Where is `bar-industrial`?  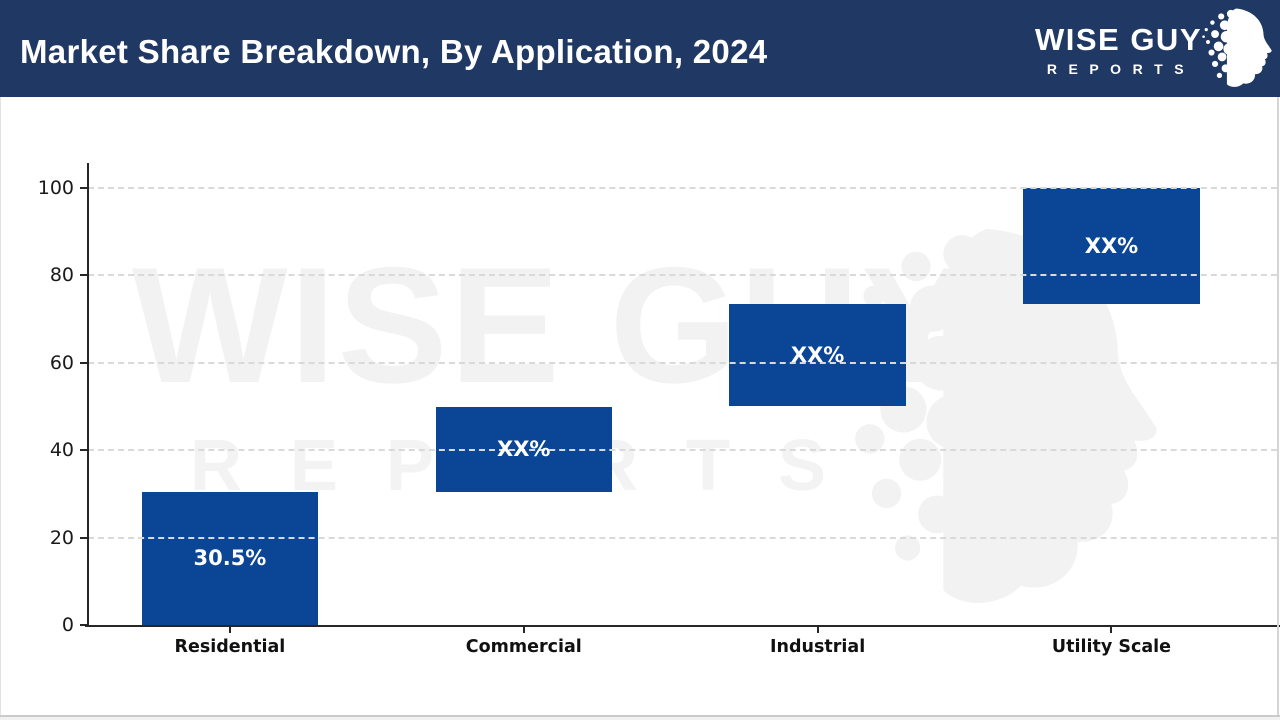 bar-industrial is located at coordinates (817, 355).